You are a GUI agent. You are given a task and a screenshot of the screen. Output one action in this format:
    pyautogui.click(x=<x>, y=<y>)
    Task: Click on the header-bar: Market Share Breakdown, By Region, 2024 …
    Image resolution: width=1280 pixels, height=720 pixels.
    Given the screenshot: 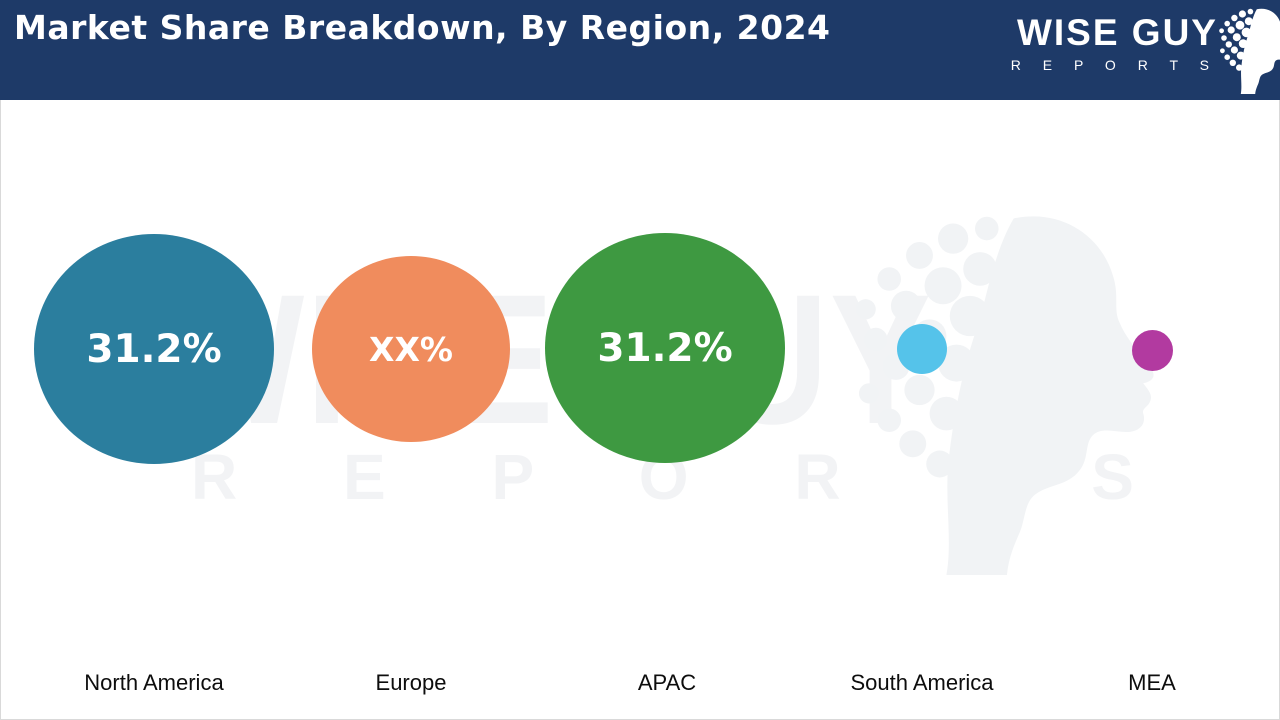 What is the action you would take?
    pyautogui.click(x=640, y=50)
    